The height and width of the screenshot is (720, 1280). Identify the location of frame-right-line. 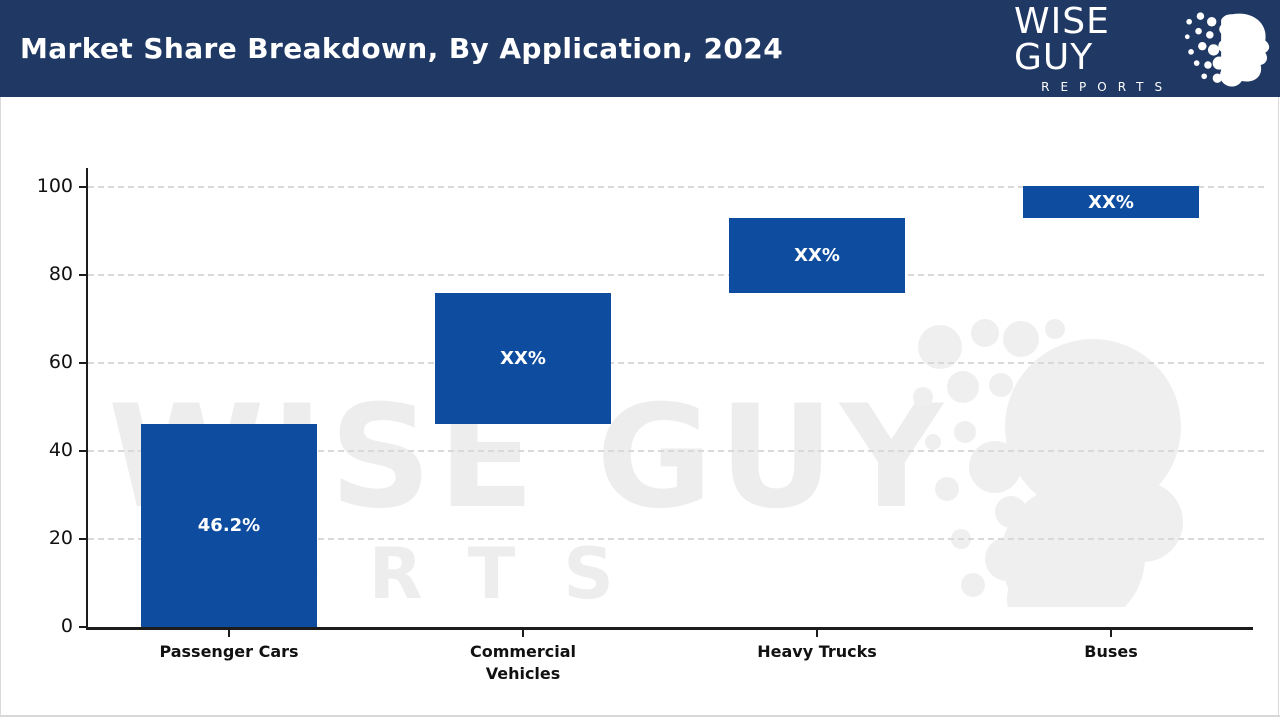
(1278, 407).